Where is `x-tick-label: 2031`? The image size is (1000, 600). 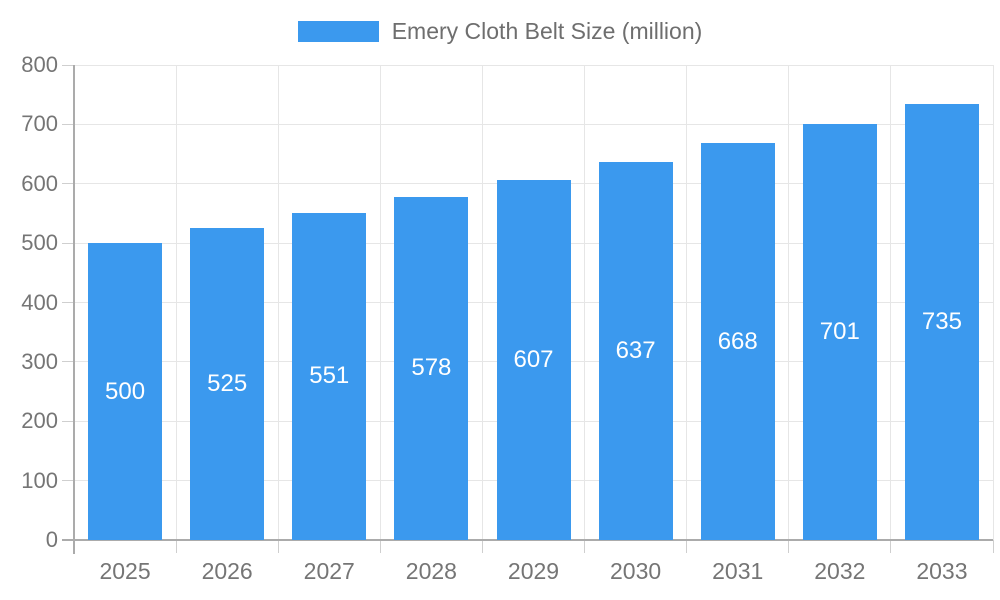 x-tick-label: 2031 is located at coordinates (738, 571).